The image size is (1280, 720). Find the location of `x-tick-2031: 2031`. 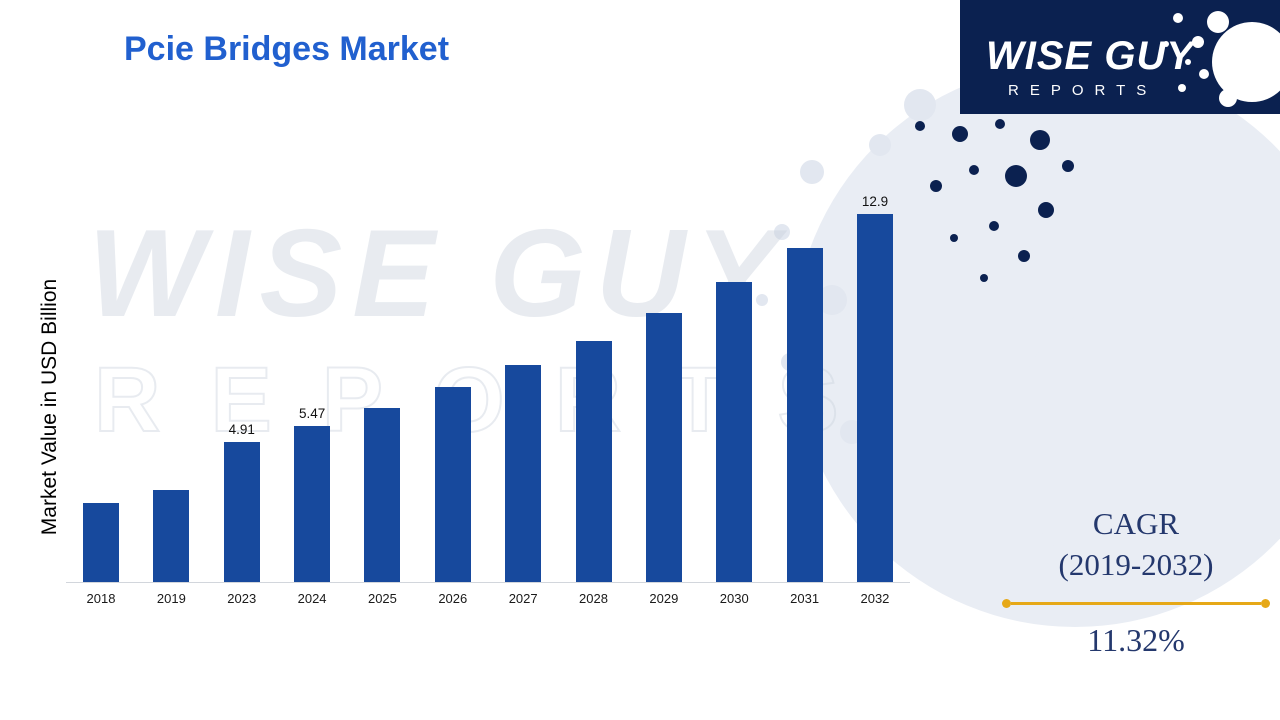

x-tick-2031: 2031 is located at coordinates (805, 598).